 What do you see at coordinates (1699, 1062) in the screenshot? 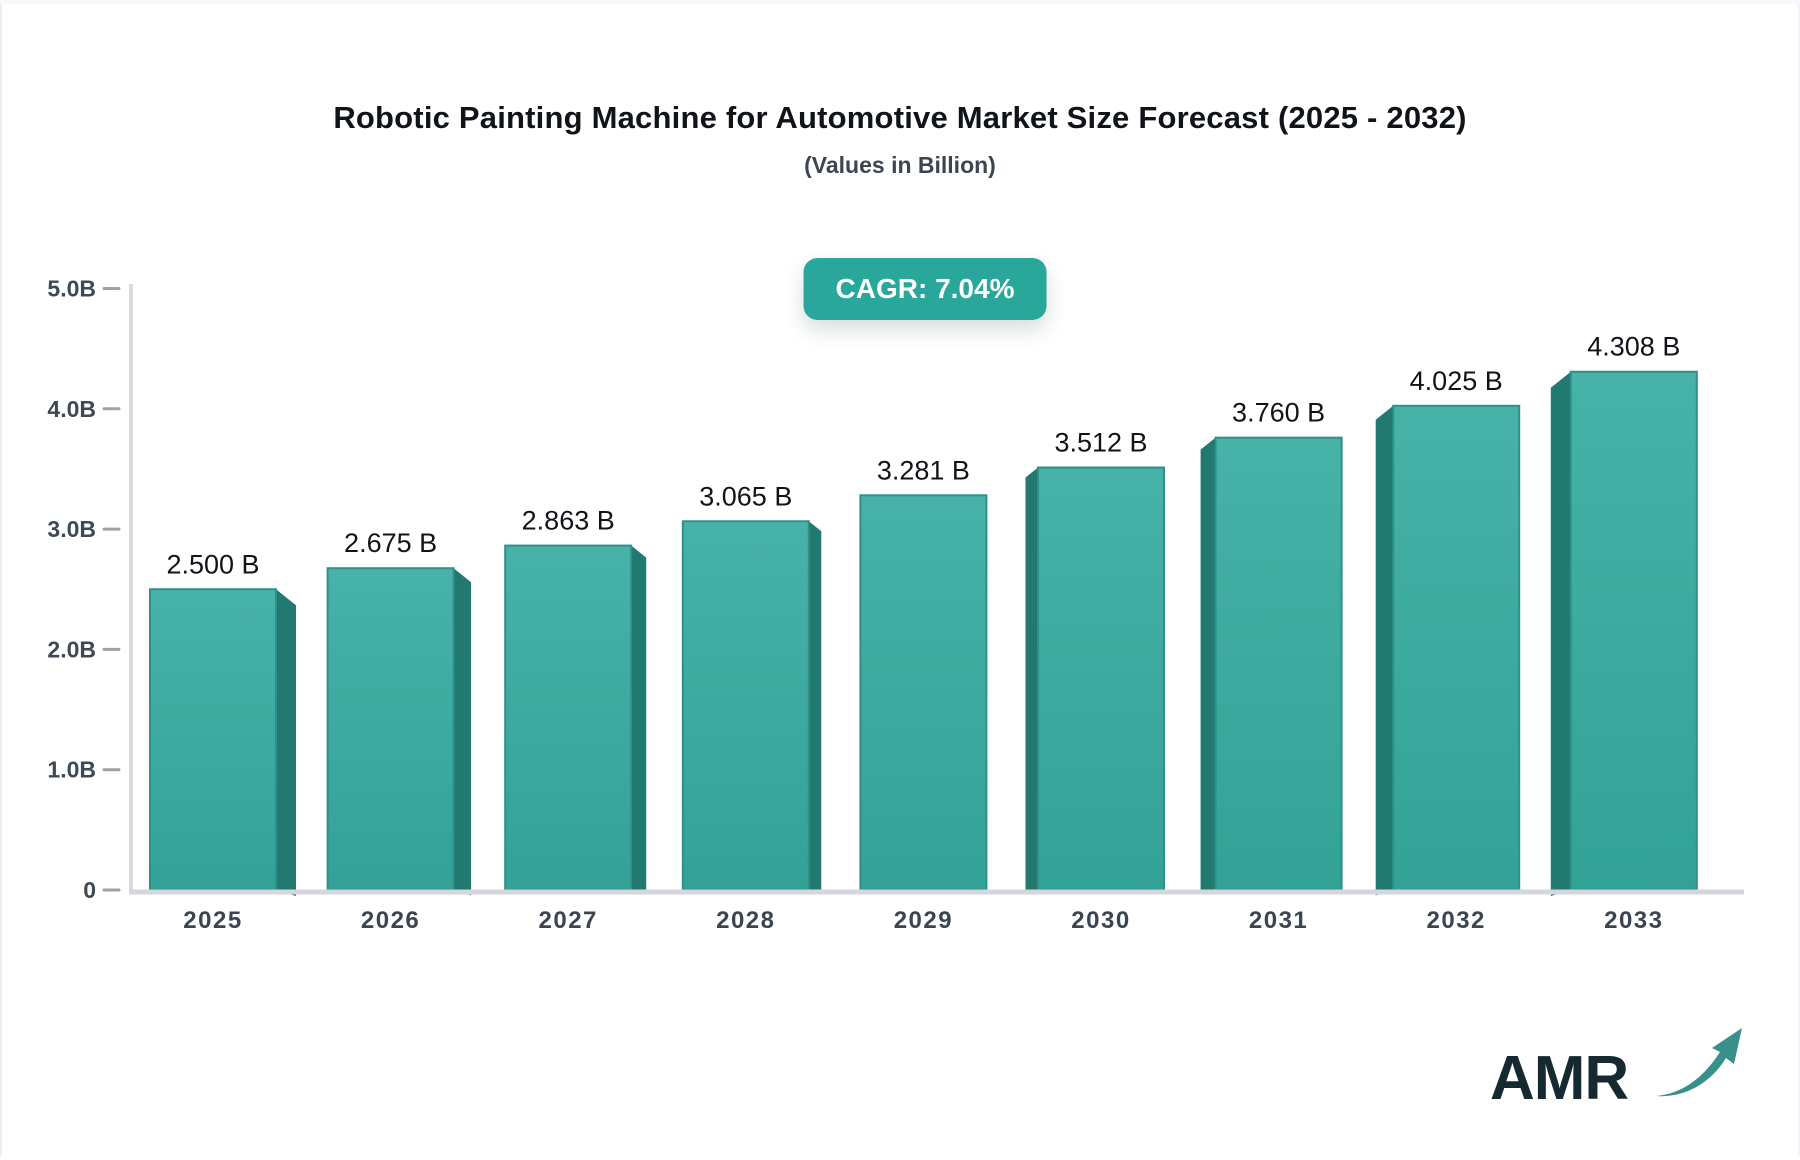
I see `trend-up-arrow-icon` at bounding box center [1699, 1062].